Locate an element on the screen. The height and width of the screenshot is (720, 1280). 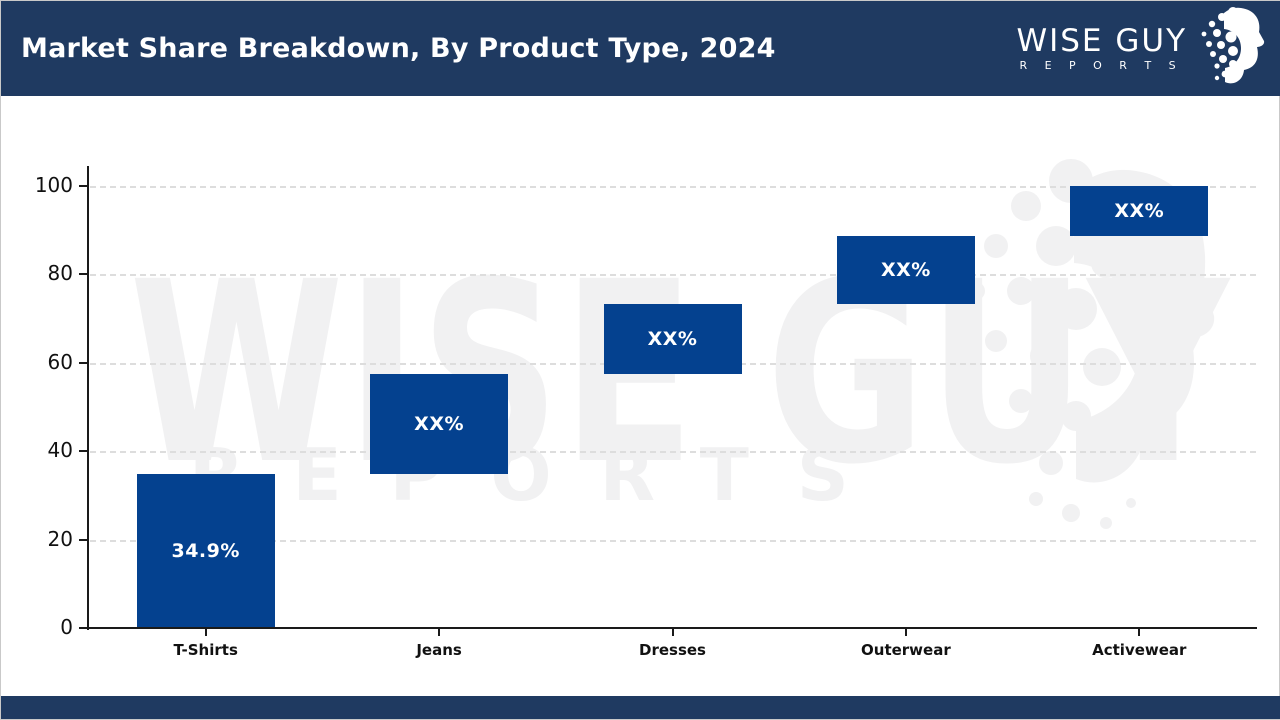
x-category-label-dresses: Dresses is located at coordinates (672, 650).